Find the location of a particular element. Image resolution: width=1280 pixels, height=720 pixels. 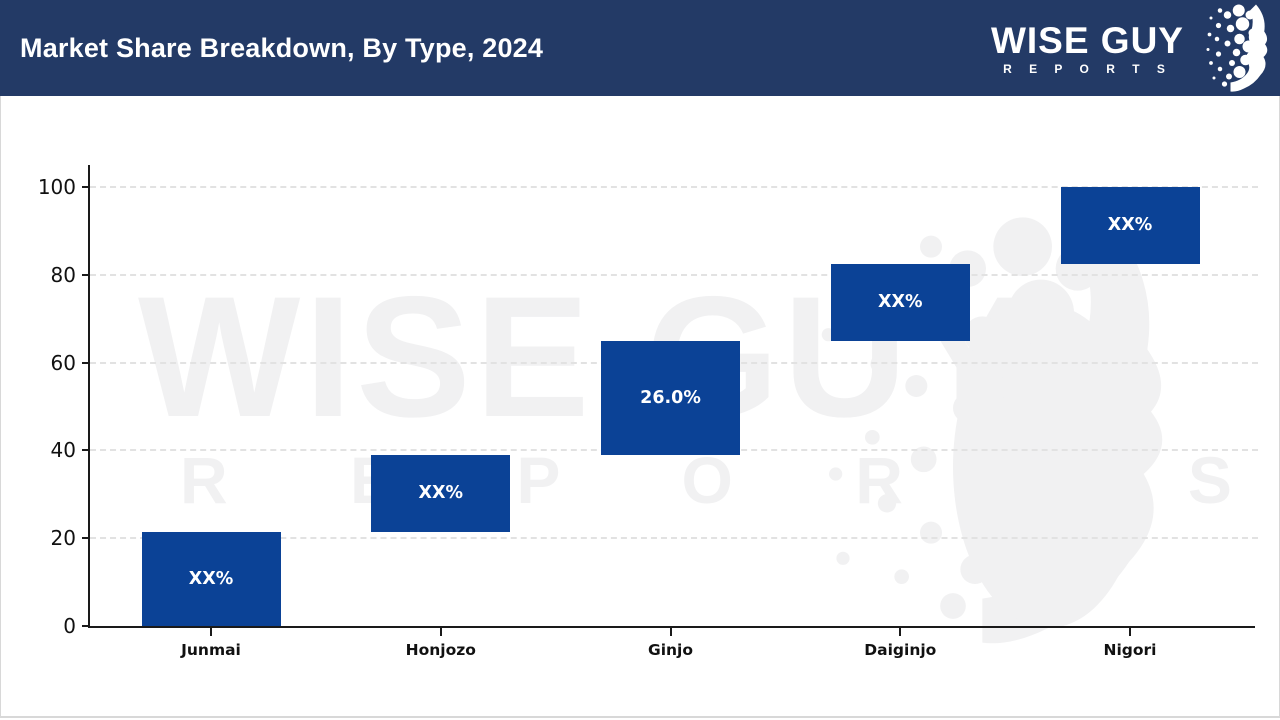

y-tick-label-100: 100 is located at coordinates (56, 187).